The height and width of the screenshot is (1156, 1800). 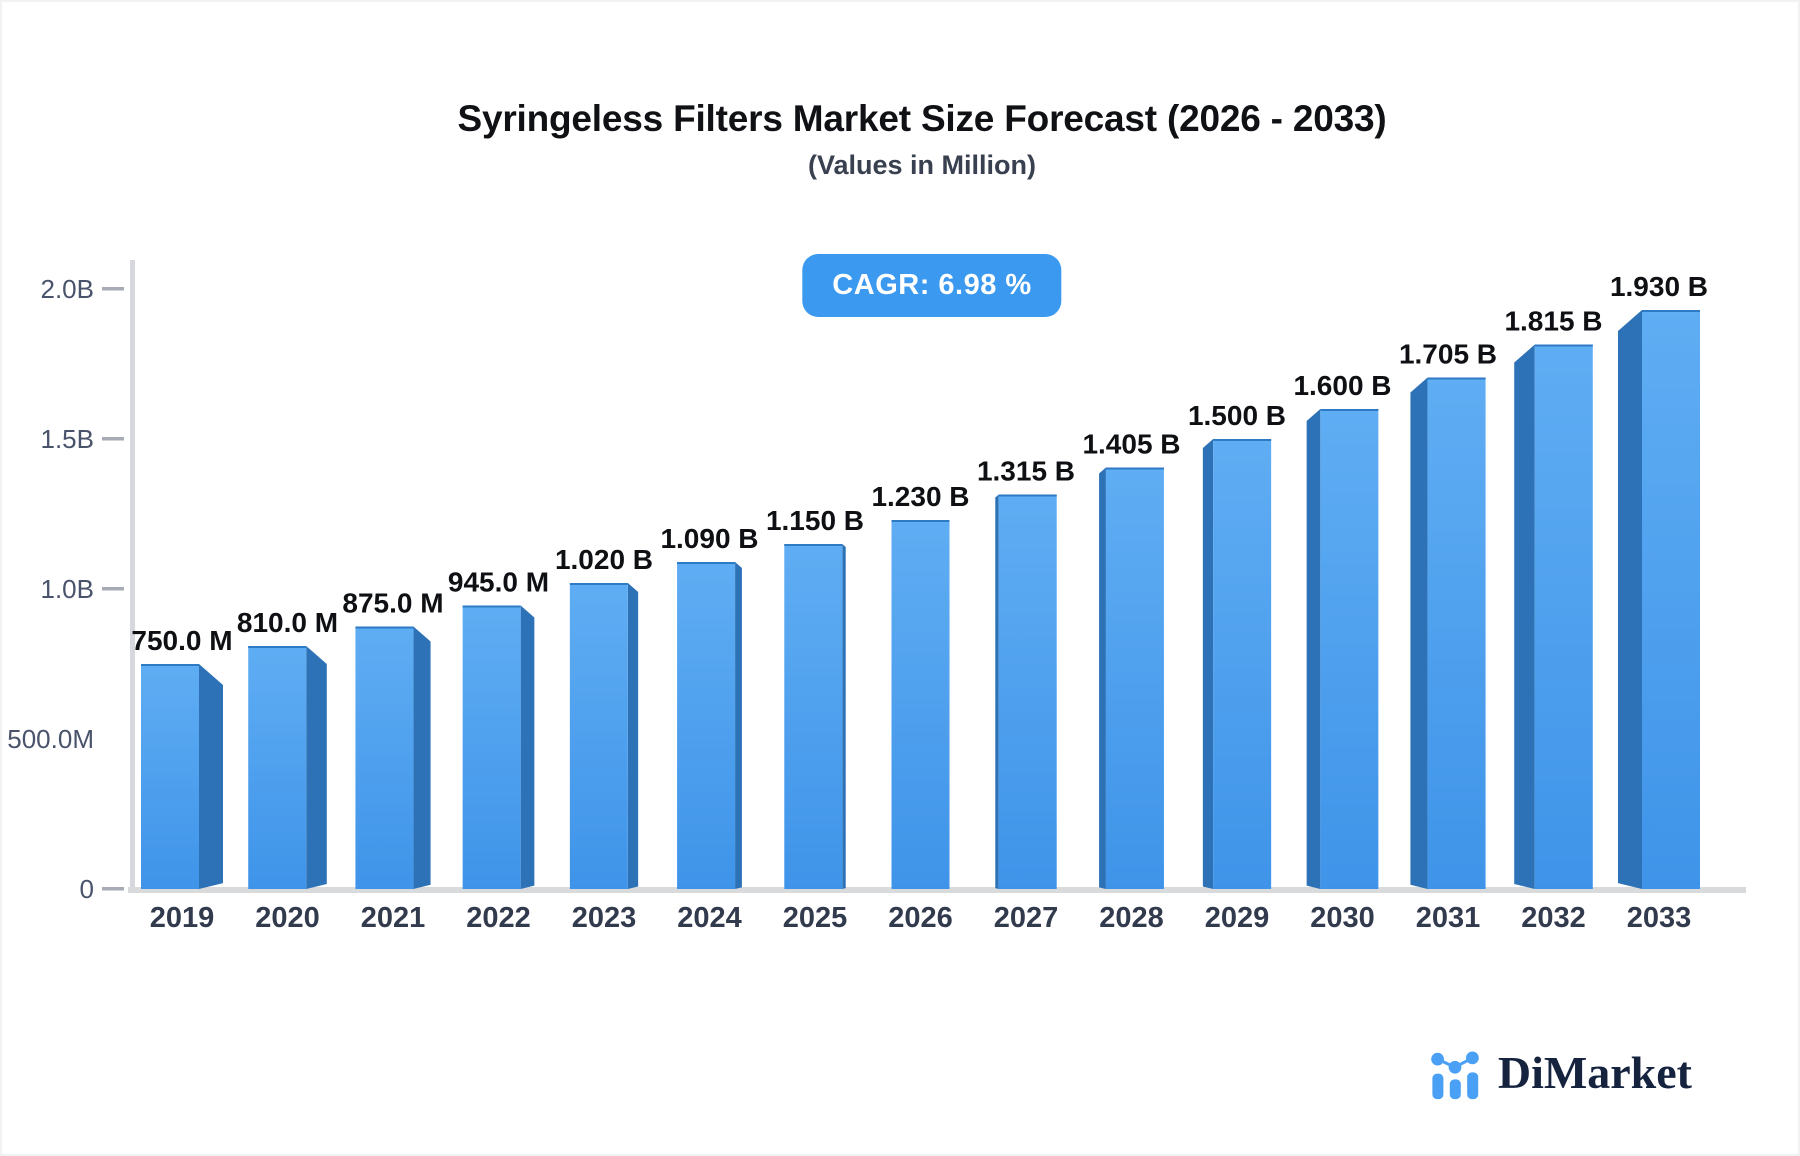 I want to click on bar-side-2022, so click(x=527, y=747).